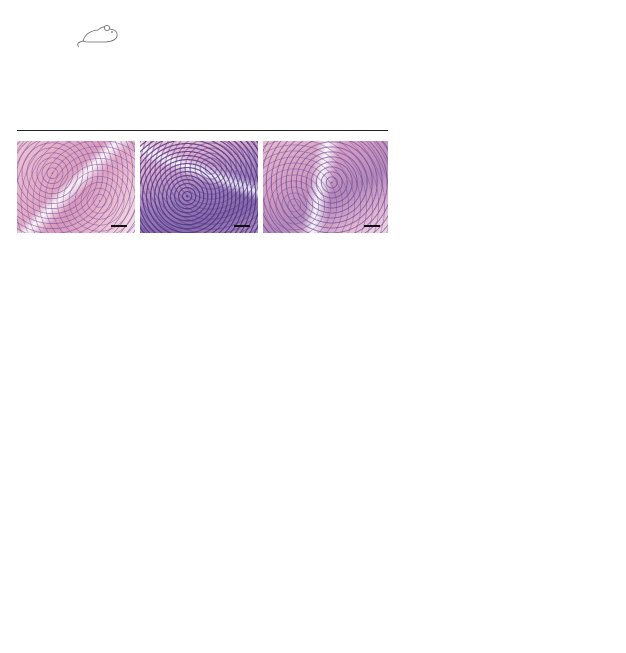  I want to click on mouse-icon, so click(97, 36).